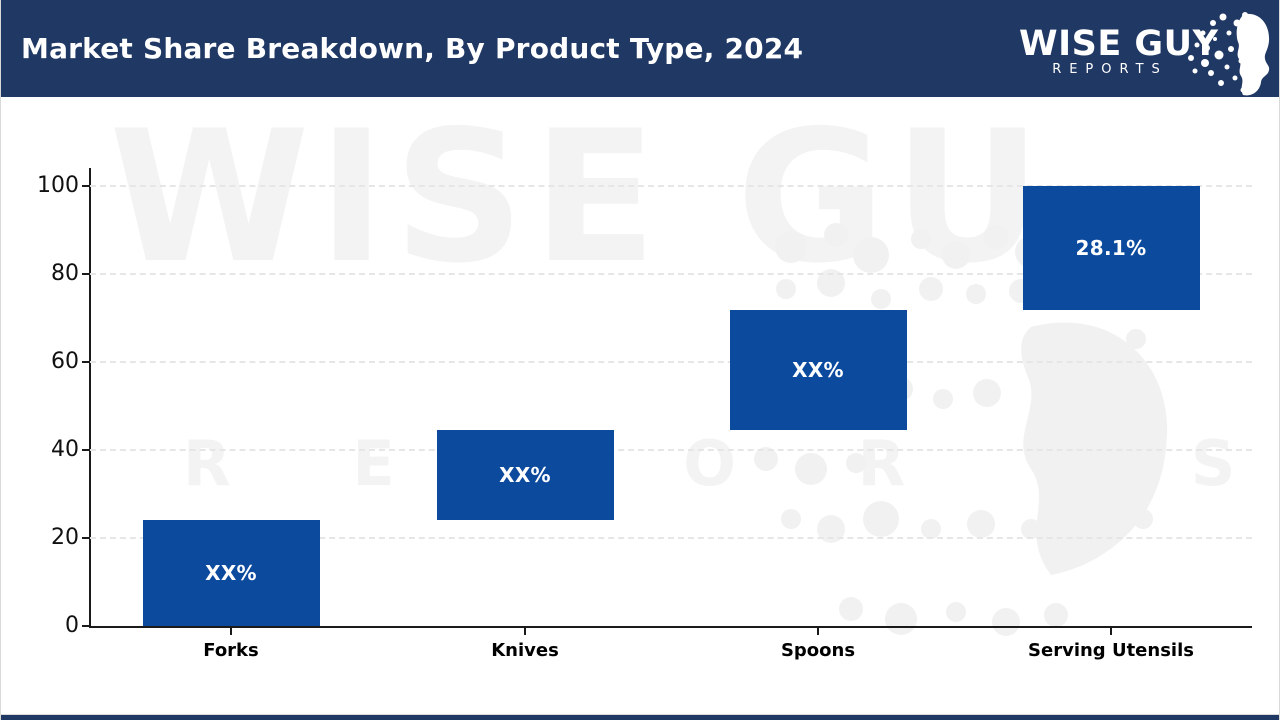 This screenshot has height=720, width=1280. Describe the element at coordinates (58, 185) in the screenshot. I see `y-tick-label: 100` at that location.